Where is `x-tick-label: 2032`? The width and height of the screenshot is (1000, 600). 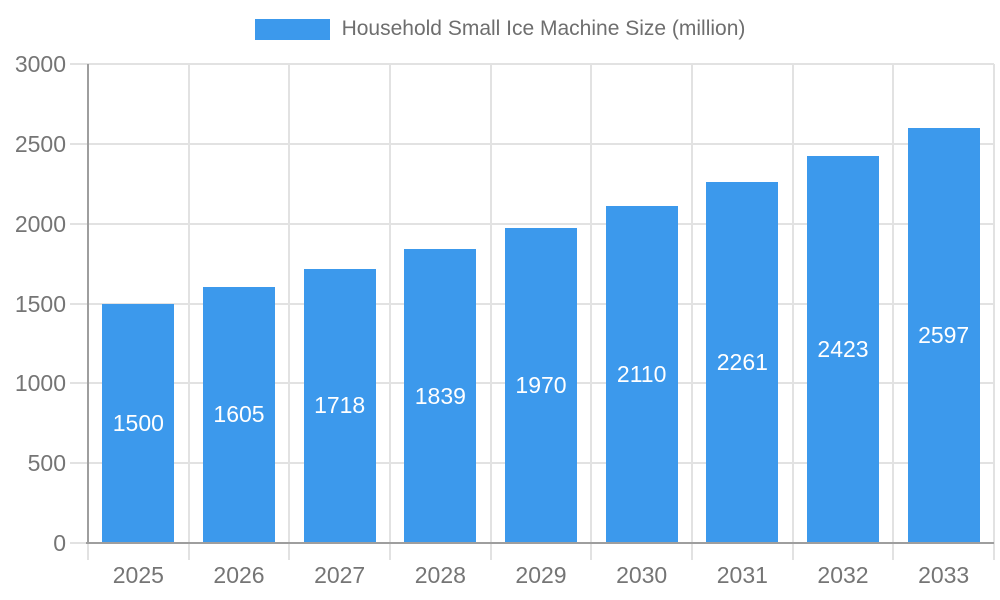 x-tick-label: 2032 is located at coordinates (843, 575).